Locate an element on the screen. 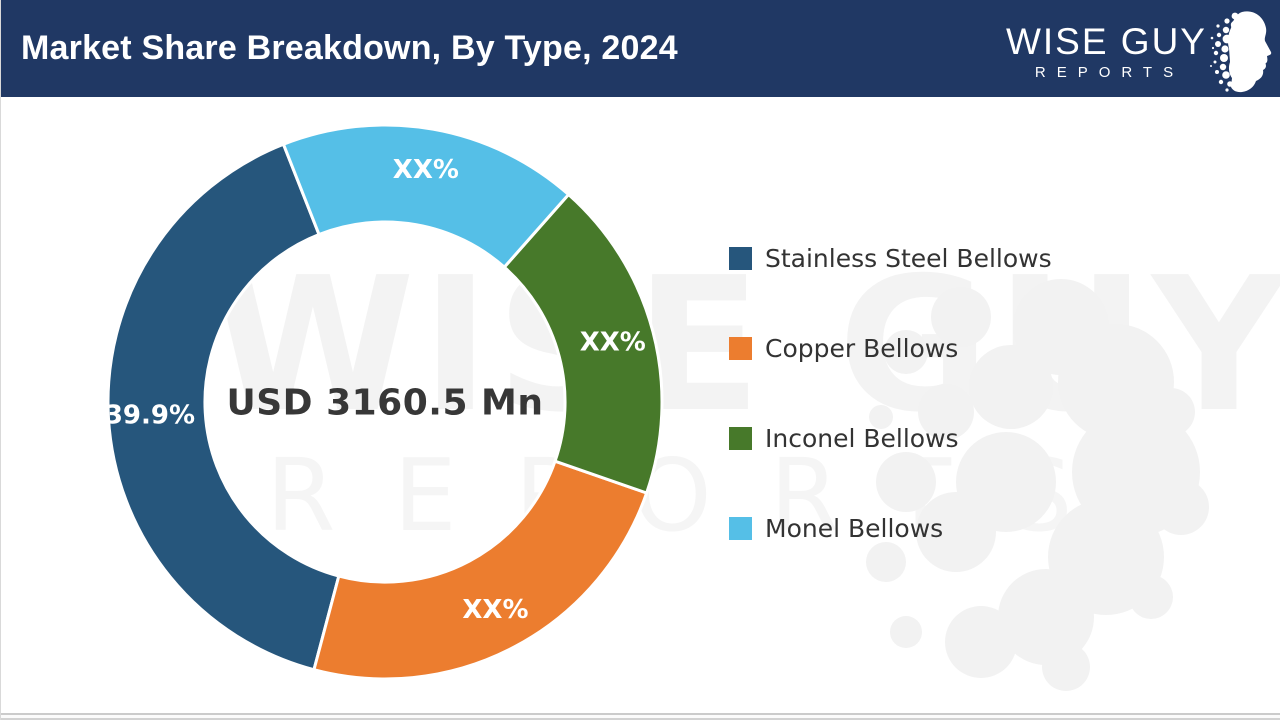  segment-pct-label: 39.9% is located at coordinates (150, 416).